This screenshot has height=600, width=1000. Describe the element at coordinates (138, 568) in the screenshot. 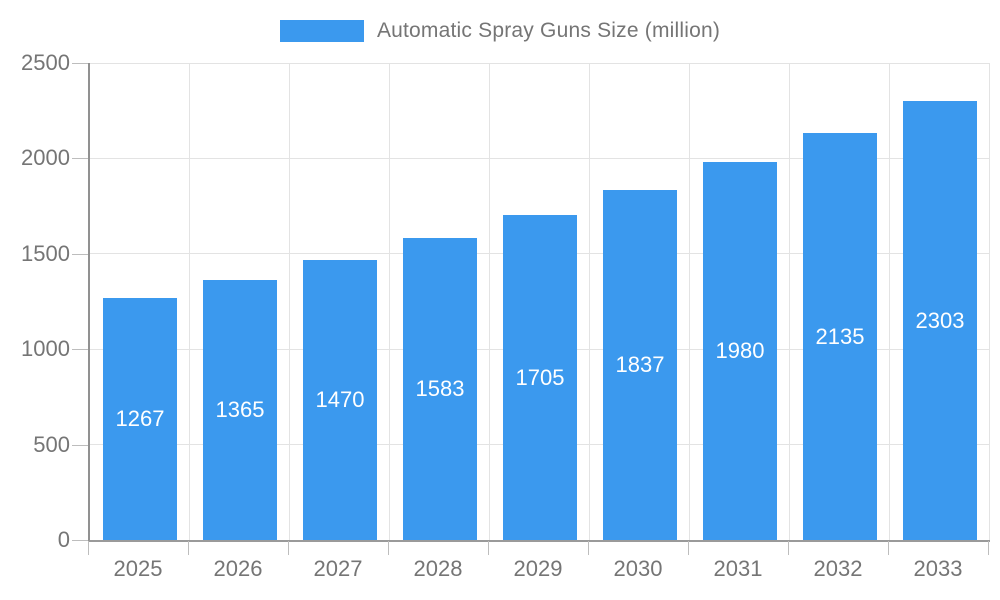

I see `x-axis-tick-label: 2025` at that location.